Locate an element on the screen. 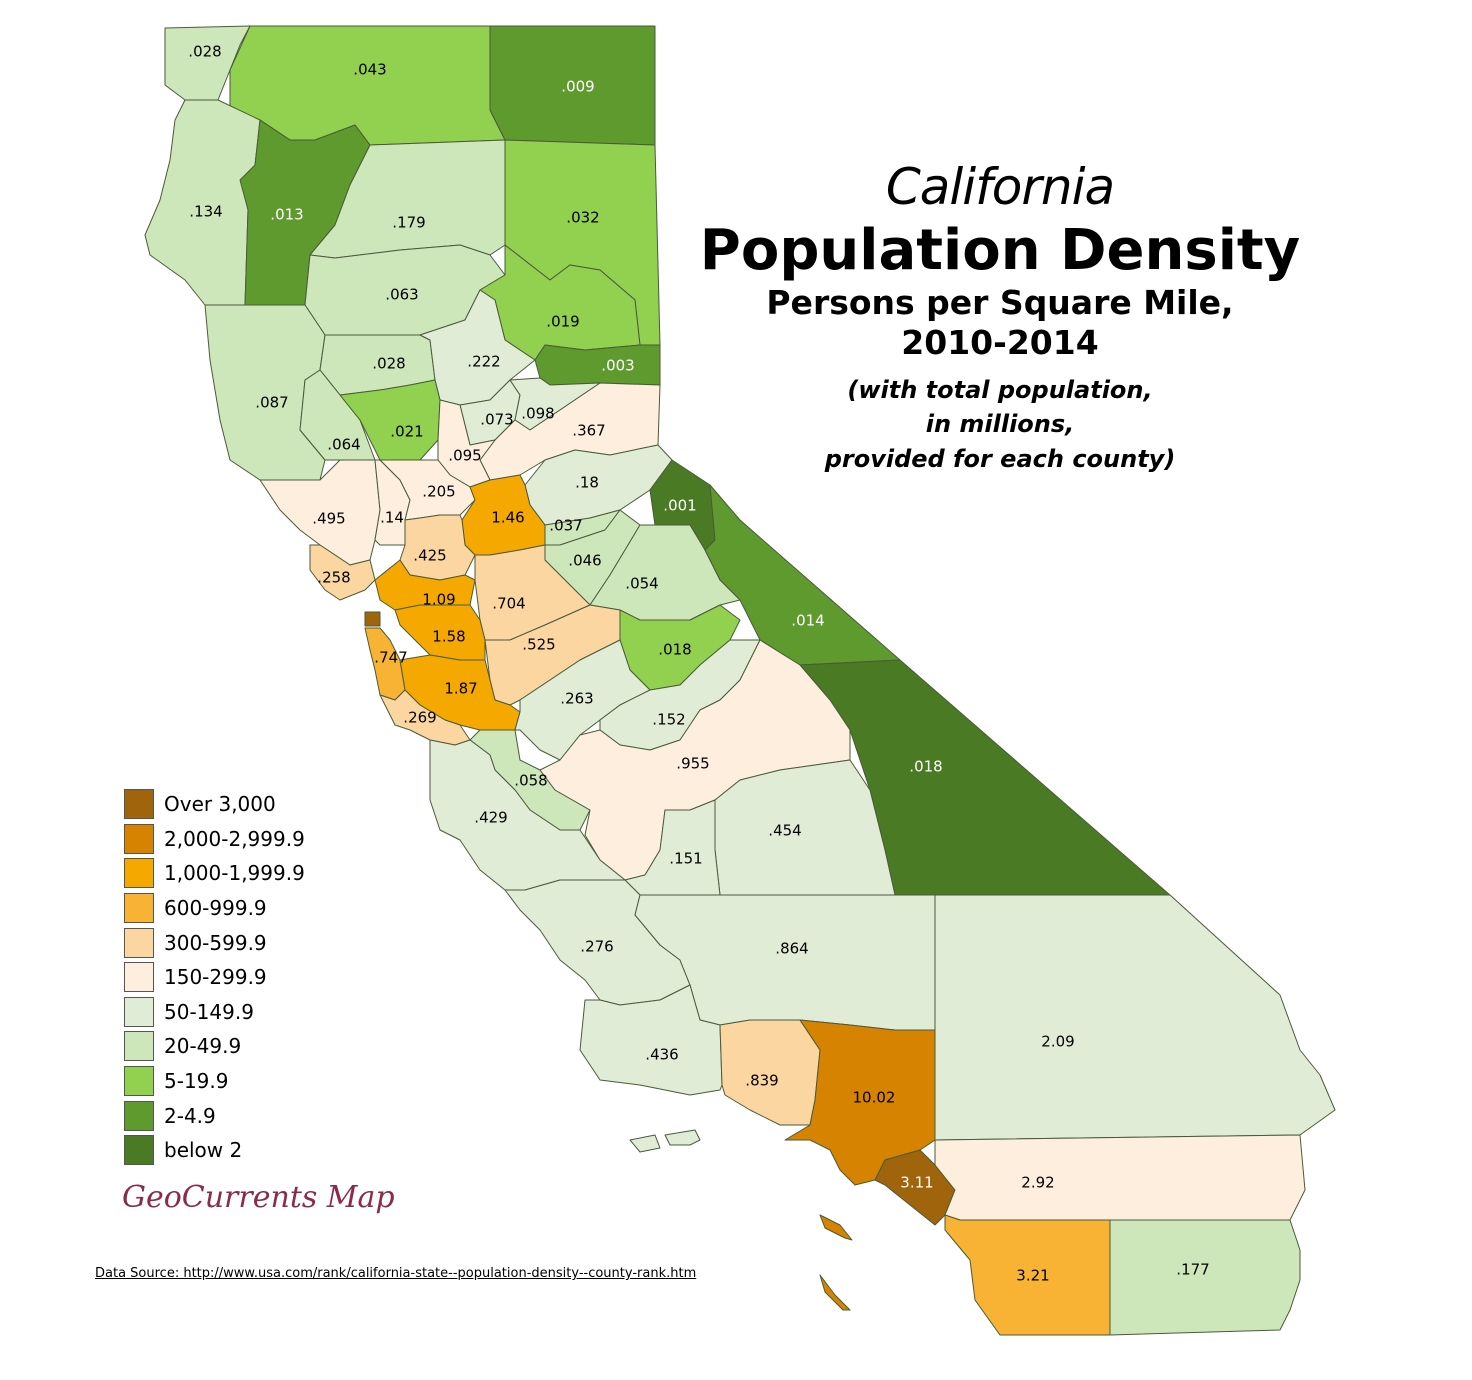 The width and height of the screenshot is (1472, 1380). island-san-miguel is located at coordinates (645, 1143).